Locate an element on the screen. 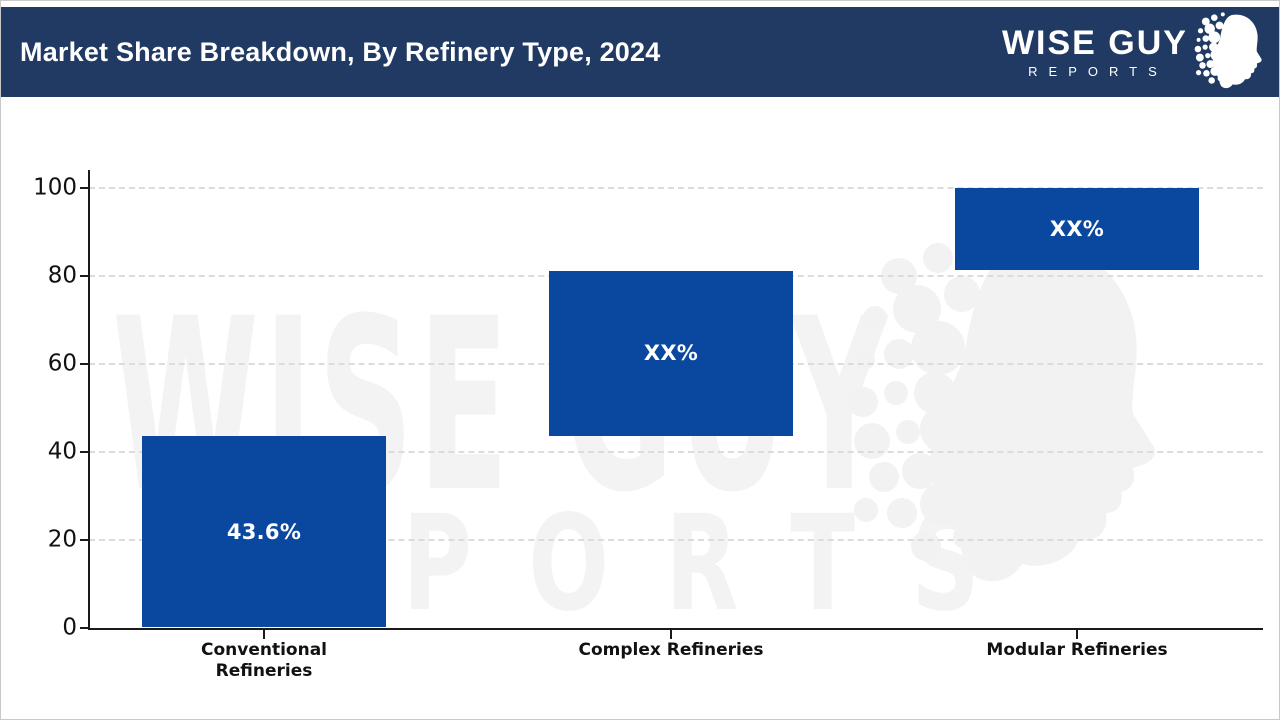  logo-text: WISE GUY REPORTS is located at coordinates (1095, 52).